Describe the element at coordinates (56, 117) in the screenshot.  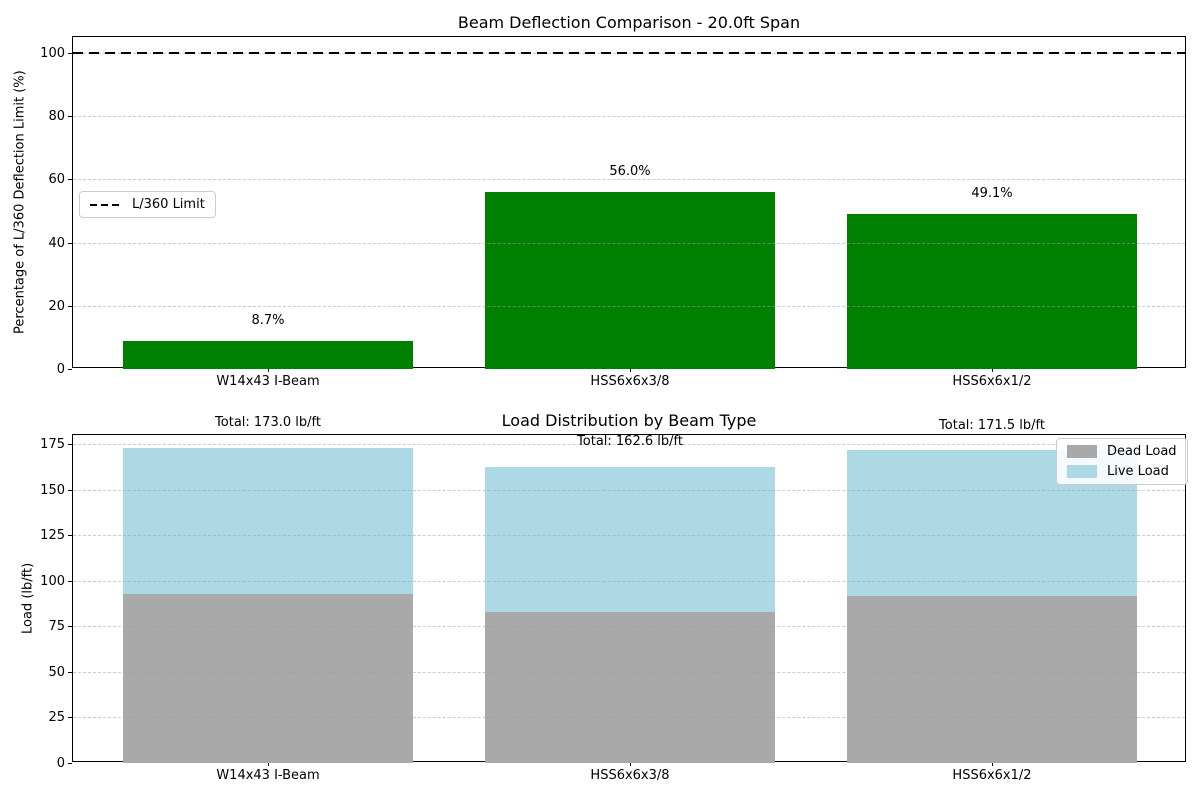
I see `y-tick-label: 80` at that location.